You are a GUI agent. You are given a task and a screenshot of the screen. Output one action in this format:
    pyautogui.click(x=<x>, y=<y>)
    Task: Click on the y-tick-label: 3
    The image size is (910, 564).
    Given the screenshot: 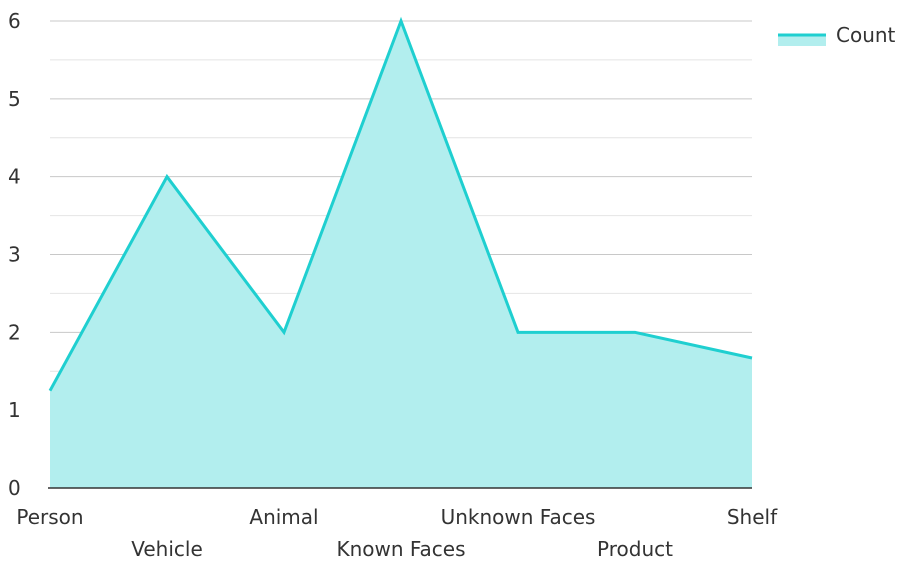 What is the action you would take?
    pyautogui.click(x=14, y=255)
    